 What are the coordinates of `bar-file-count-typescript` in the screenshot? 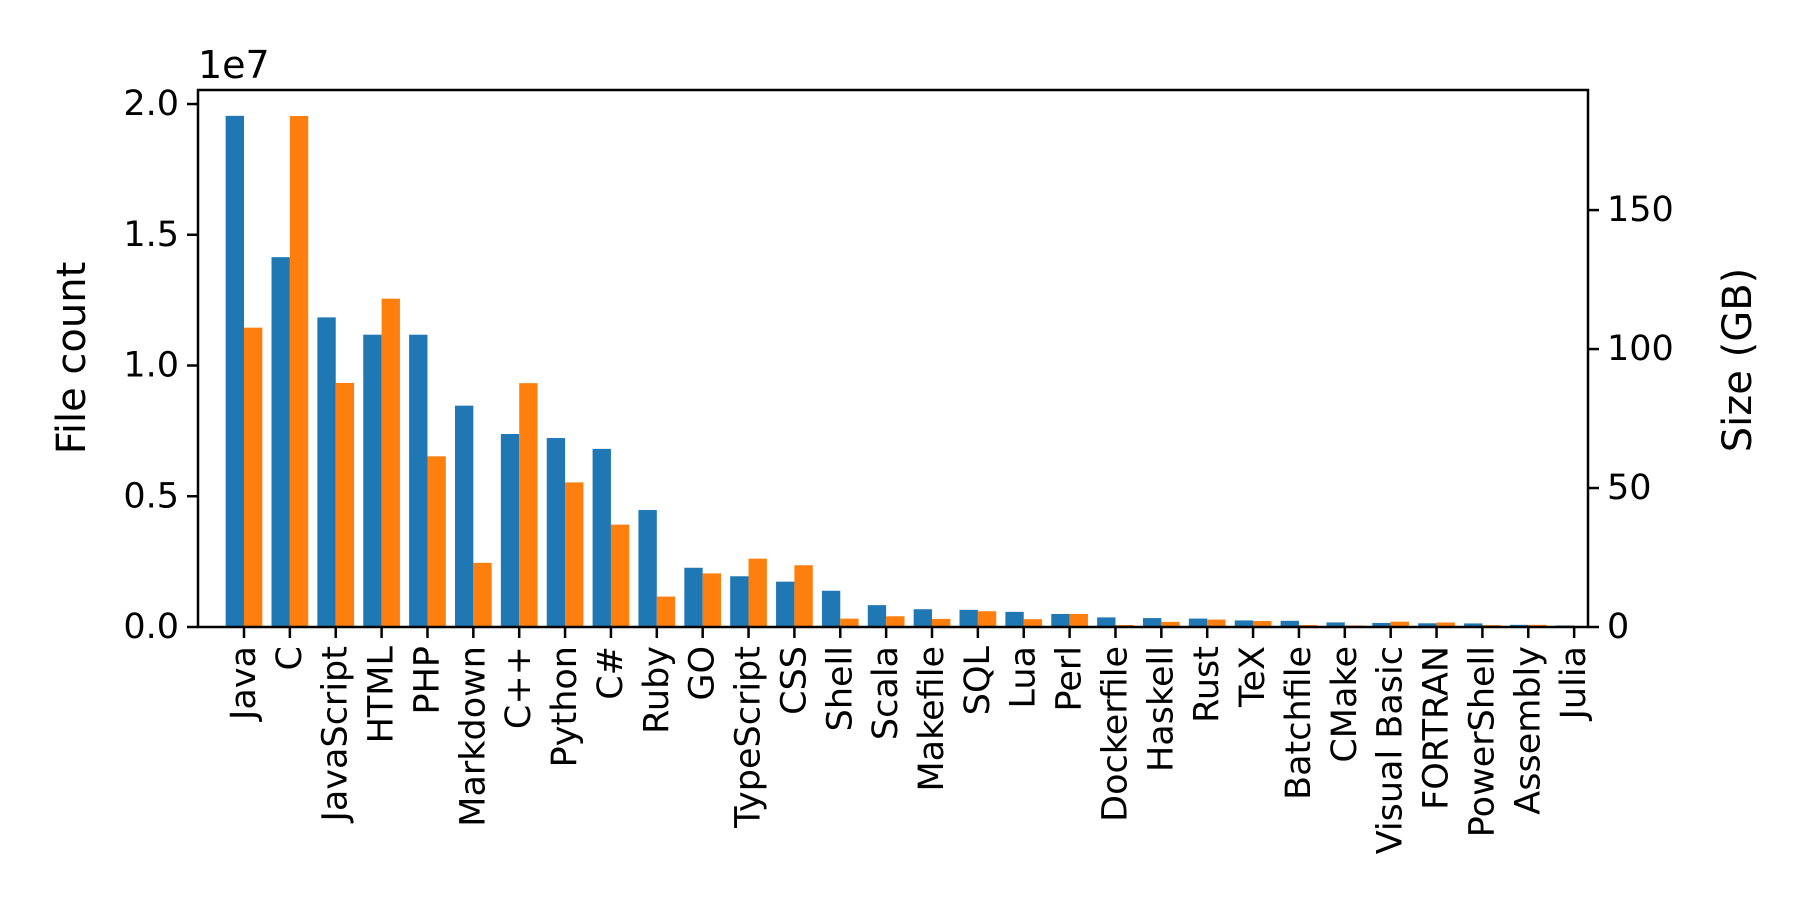 It's located at (739, 601).